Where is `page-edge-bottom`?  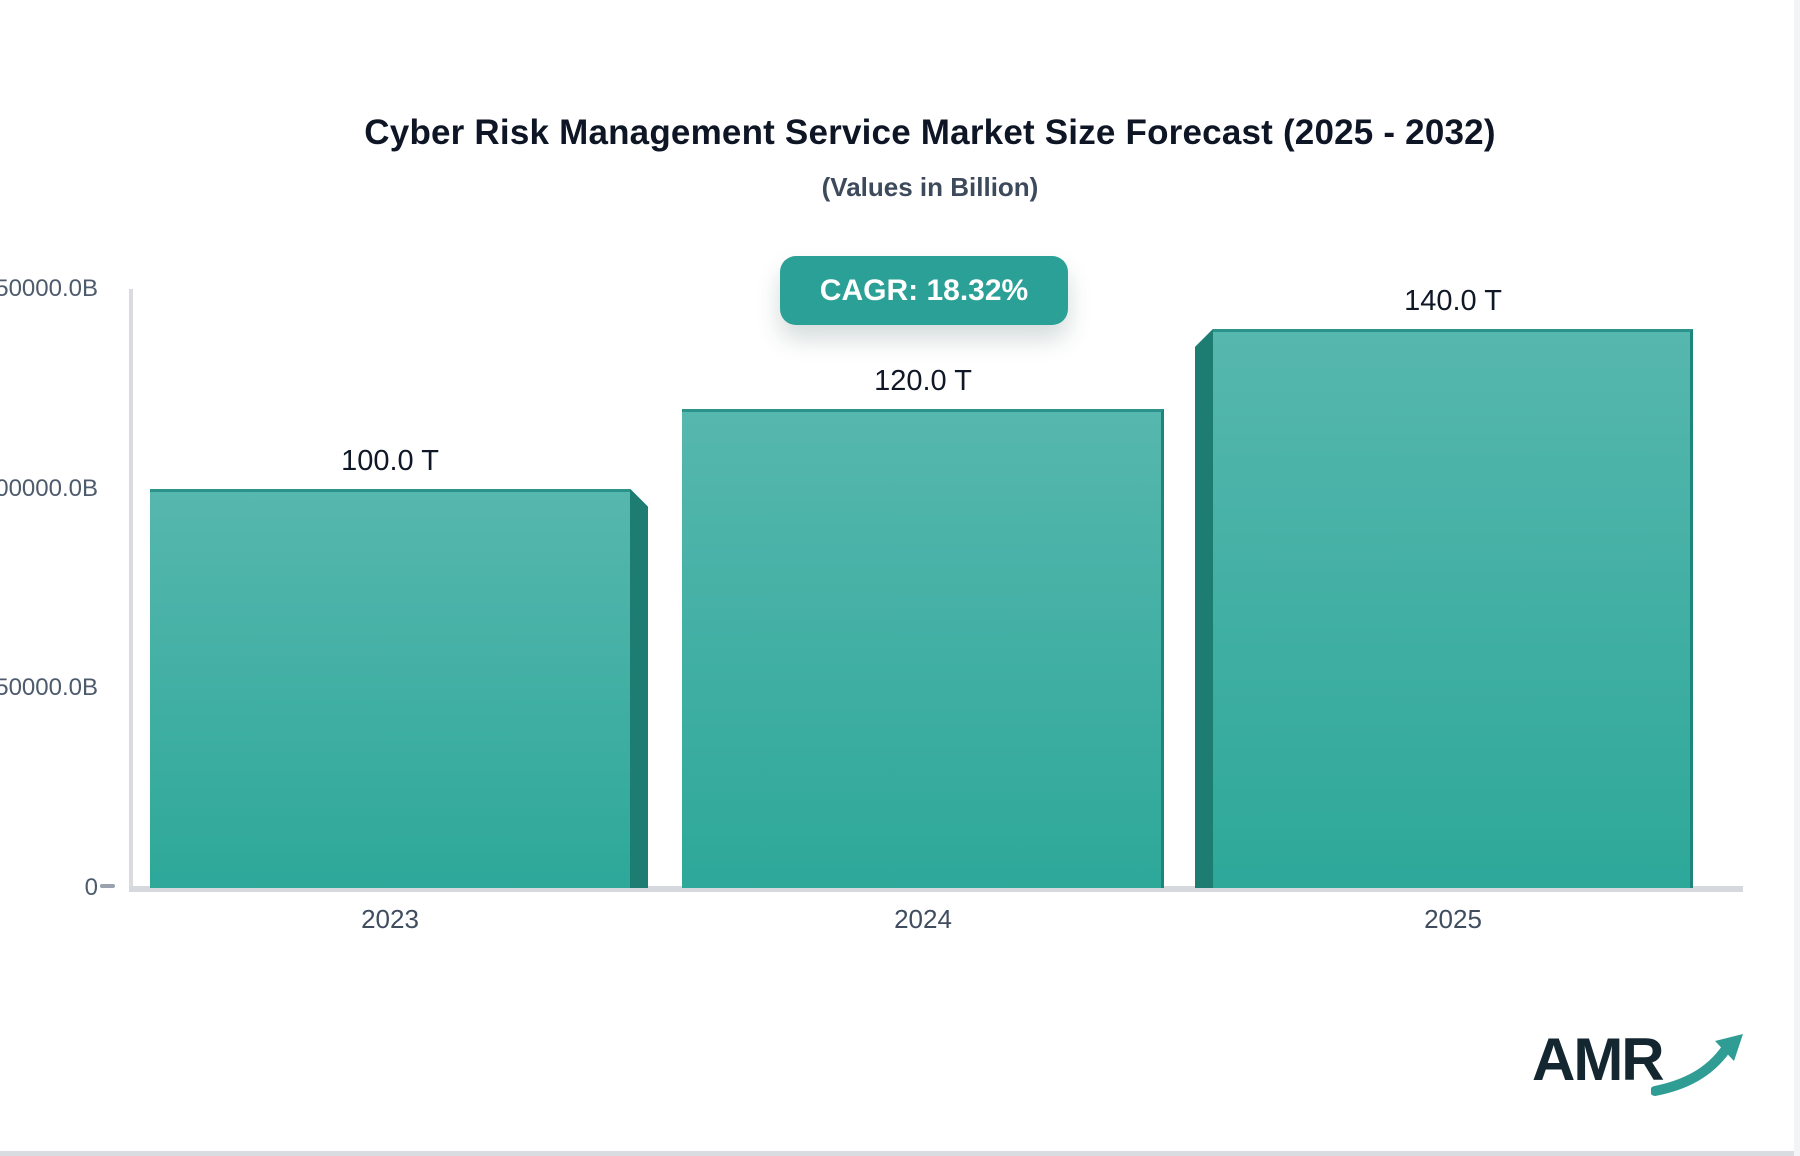
page-edge-bottom is located at coordinates (897, 1153).